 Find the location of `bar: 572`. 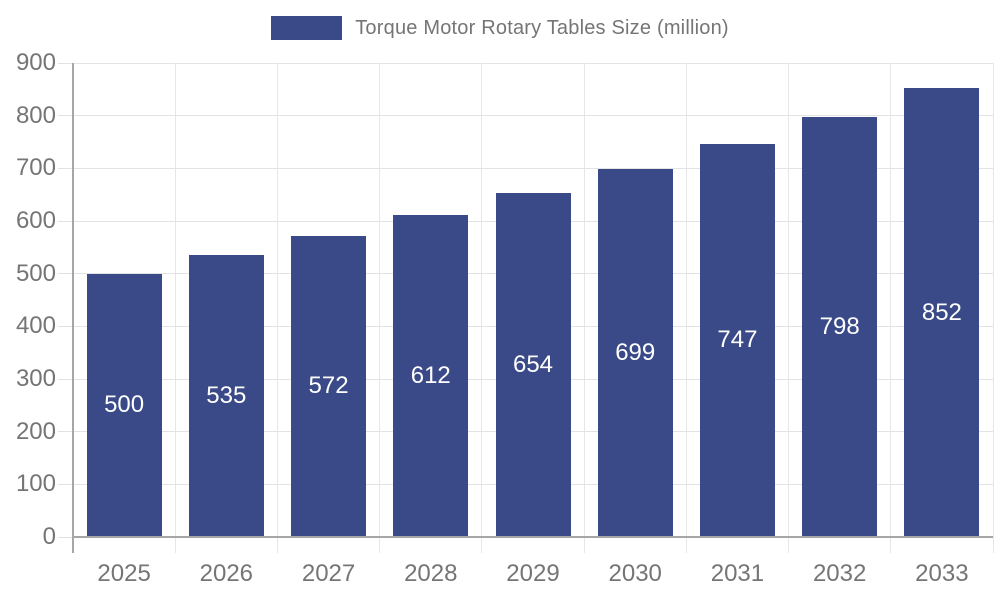

bar: 572 is located at coordinates (329, 386).